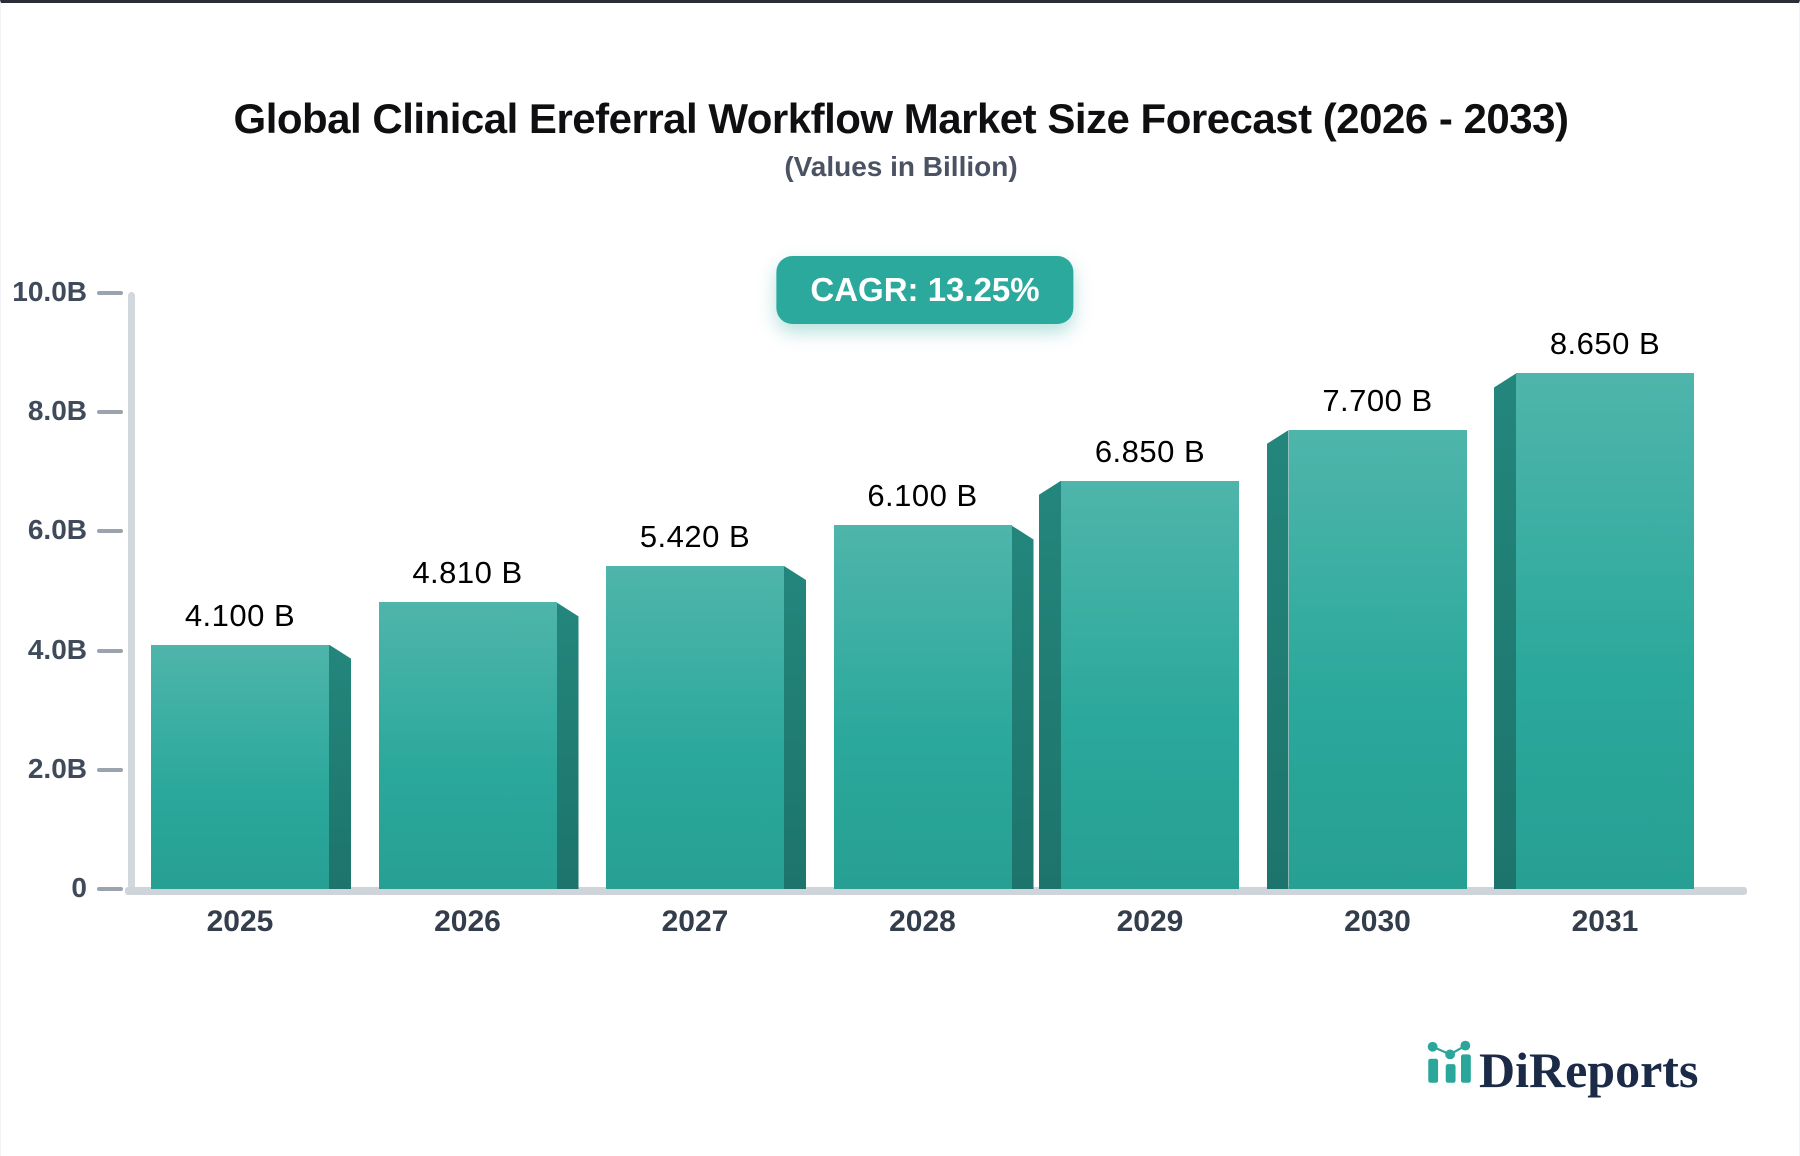  Describe the element at coordinates (922, 707) in the screenshot. I see `bar-2028` at that location.